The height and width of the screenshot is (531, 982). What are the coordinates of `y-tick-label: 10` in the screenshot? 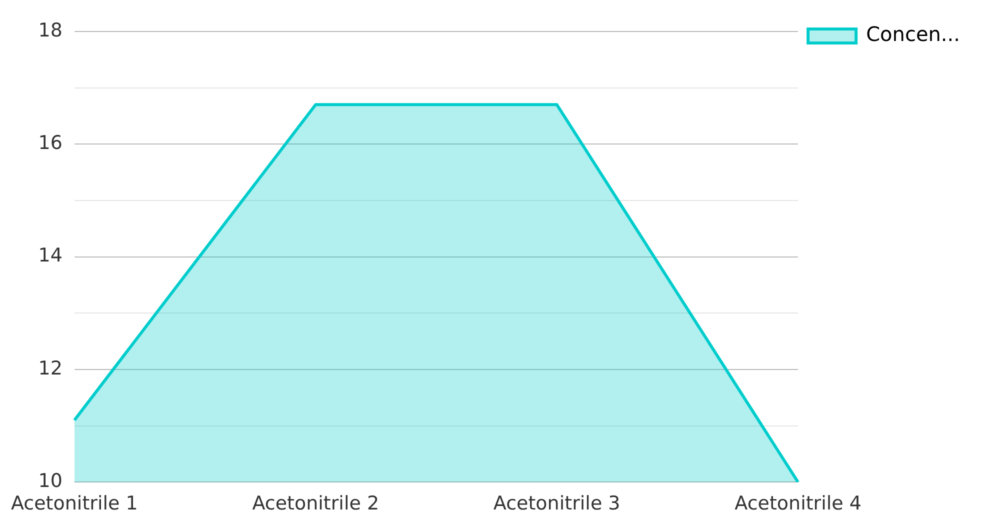 It's located at (50, 481).